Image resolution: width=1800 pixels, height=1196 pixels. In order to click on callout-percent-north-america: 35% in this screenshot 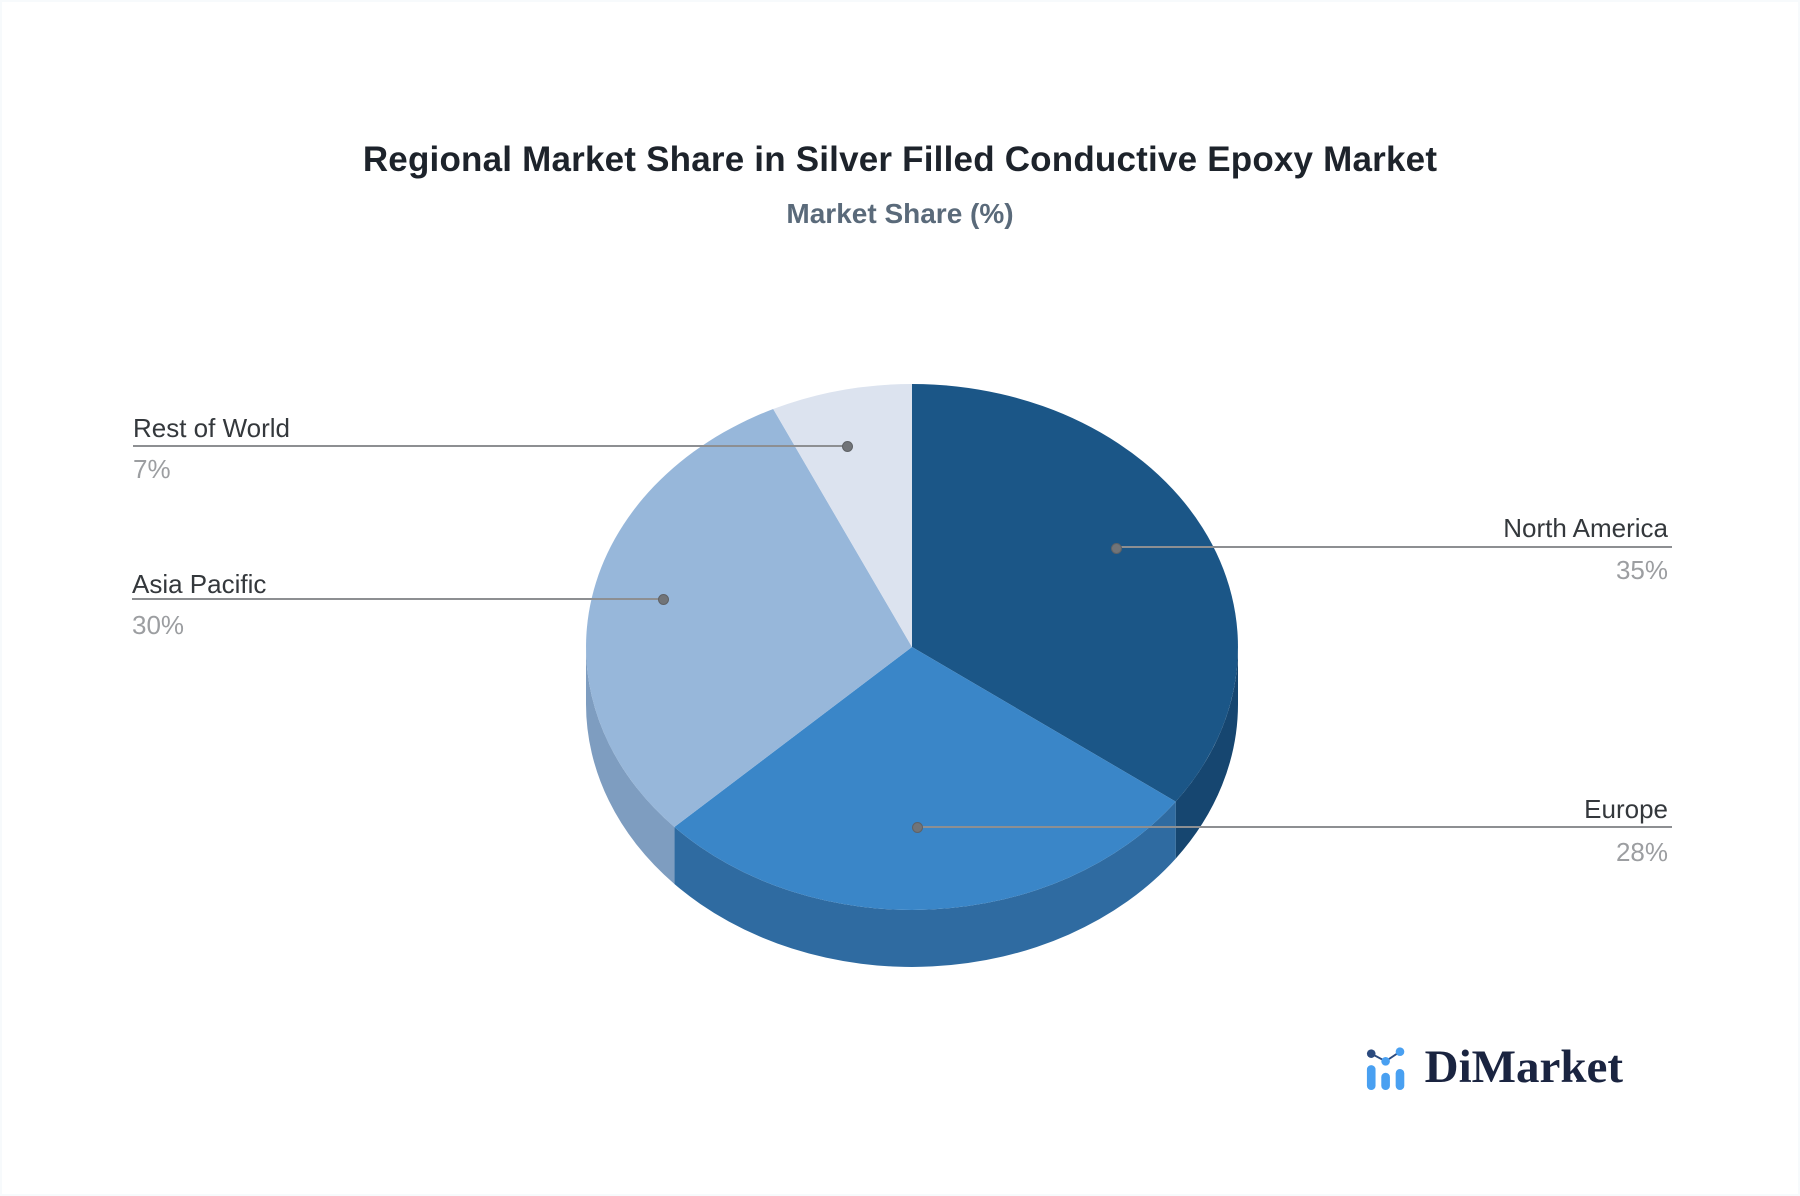, I will do `click(1641, 570)`.